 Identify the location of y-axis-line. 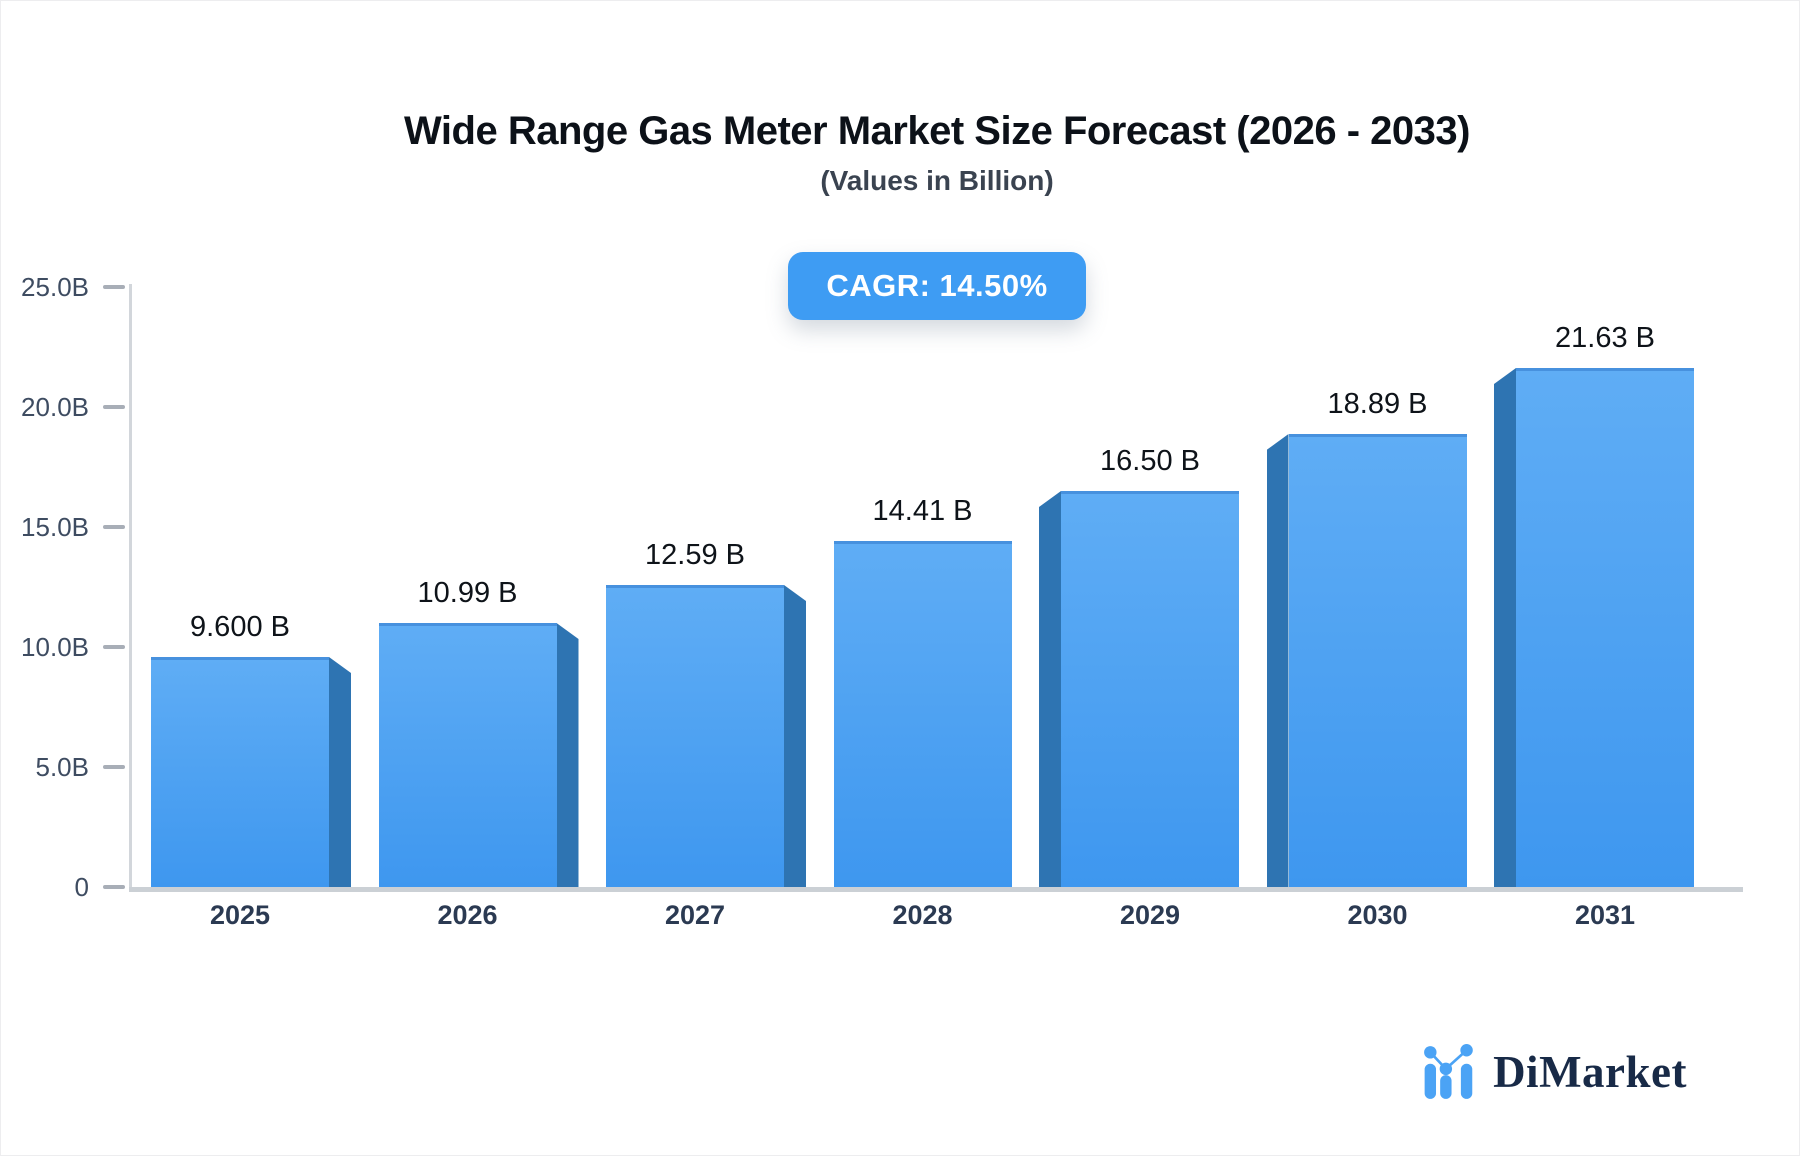
(130, 585).